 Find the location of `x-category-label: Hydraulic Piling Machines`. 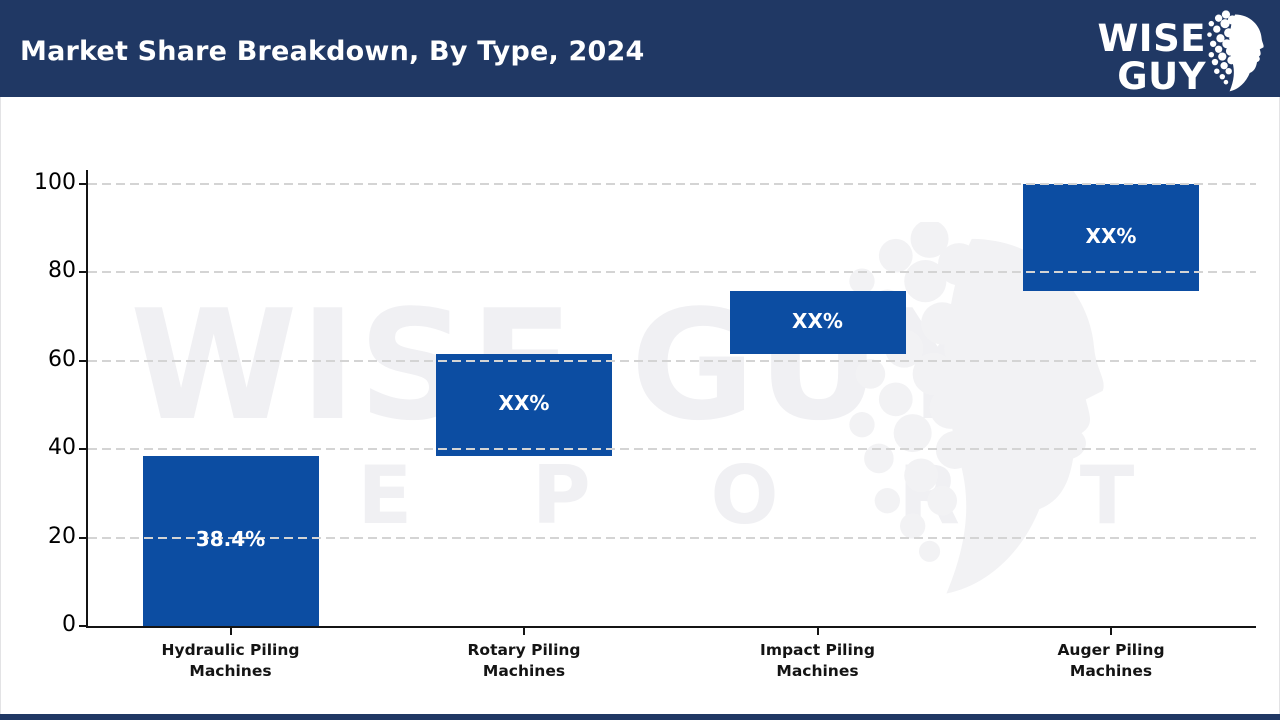

x-category-label: Hydraulic Piling Machines is located at coordinates (231, 660).